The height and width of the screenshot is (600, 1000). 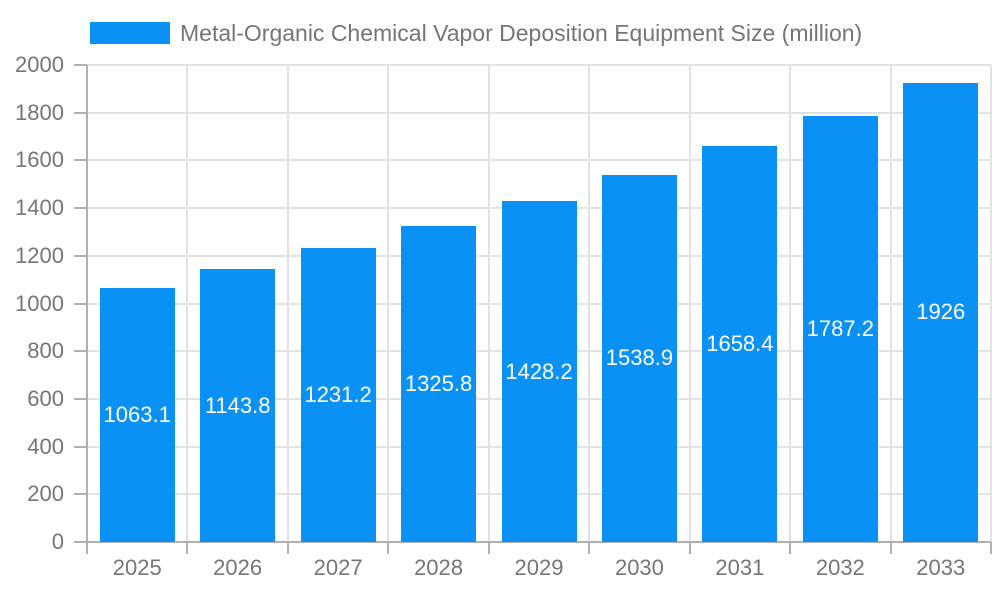 I want to click on bar-2027: 1231.2, so click(x=338, y=395).